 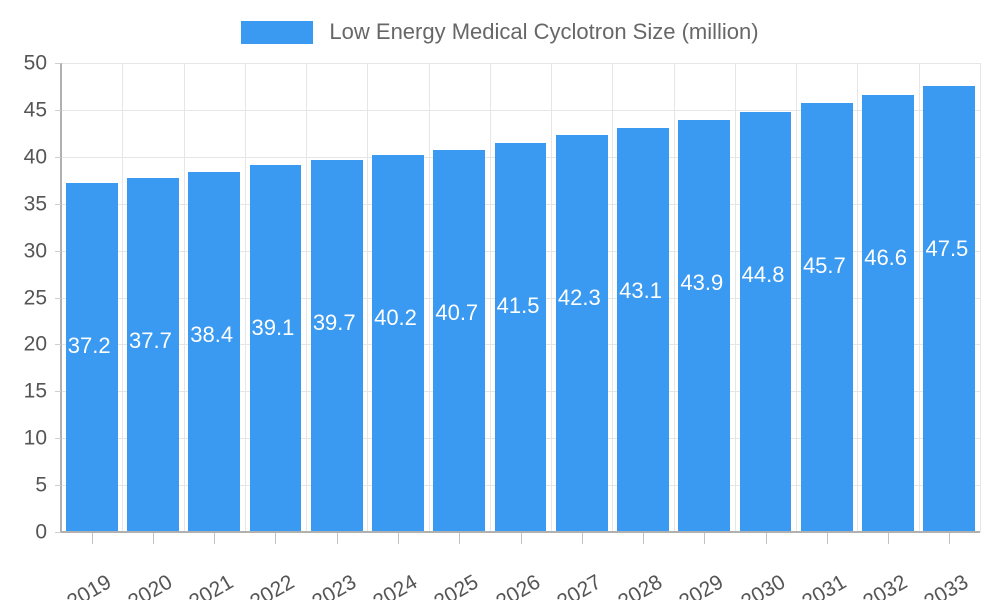 What do you see at coordinates (579, 298) in the screenshot?
I see `bar-value-label: 42.3` at bounding box center [579, 298].